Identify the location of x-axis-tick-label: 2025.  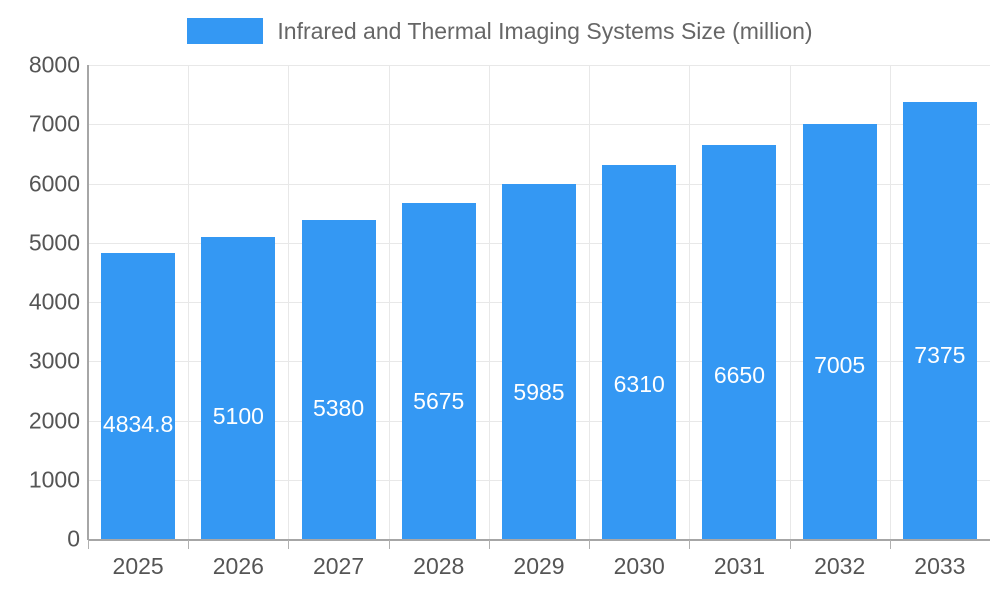
(138, 566).